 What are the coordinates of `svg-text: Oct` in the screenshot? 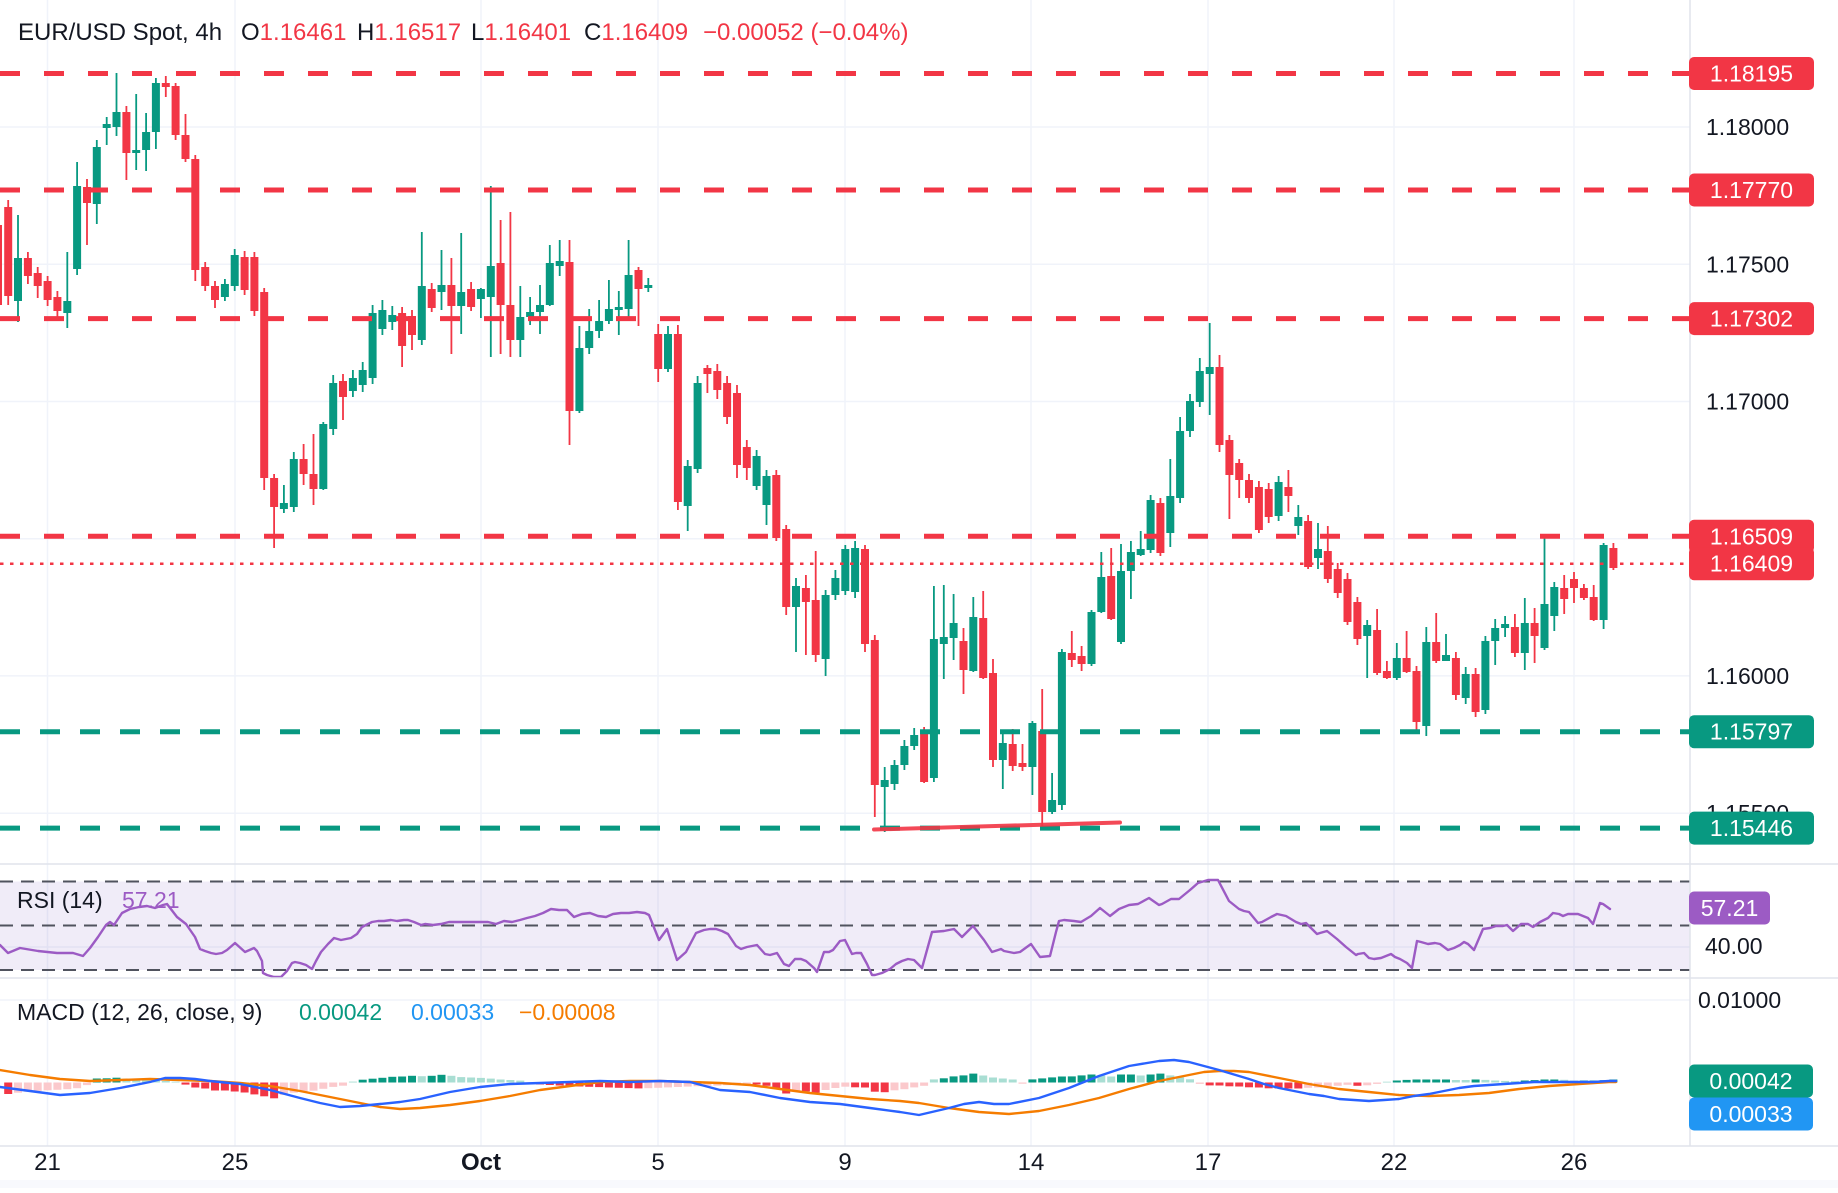 It's located at (481, 1162).